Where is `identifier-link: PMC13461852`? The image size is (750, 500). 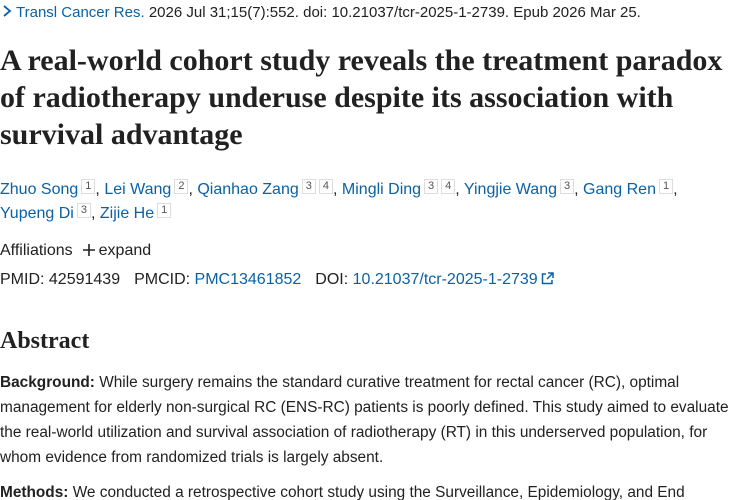
identifier-link: PMC13461852 is located at coordinates (248, 279).